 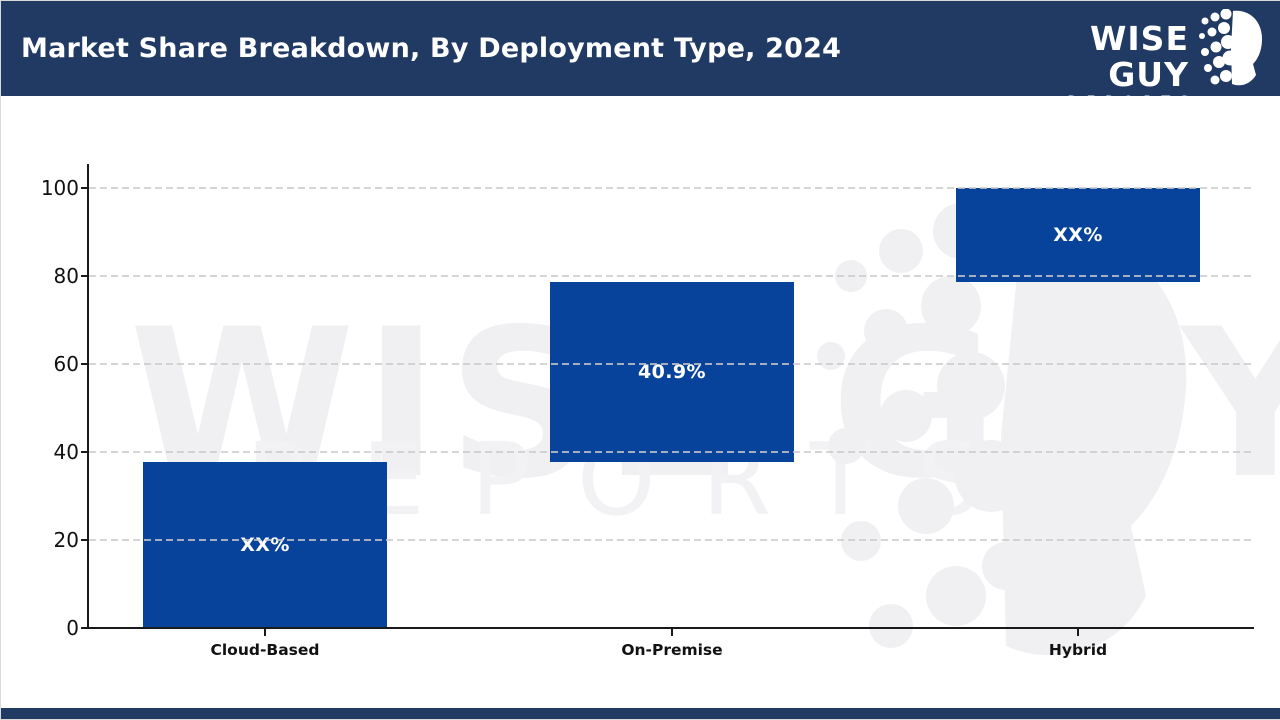 What do you see at coordinates (265, 650) in the screenshot?
I see `x-category-label: Cloud-Based` at bounding box center [265, 650].